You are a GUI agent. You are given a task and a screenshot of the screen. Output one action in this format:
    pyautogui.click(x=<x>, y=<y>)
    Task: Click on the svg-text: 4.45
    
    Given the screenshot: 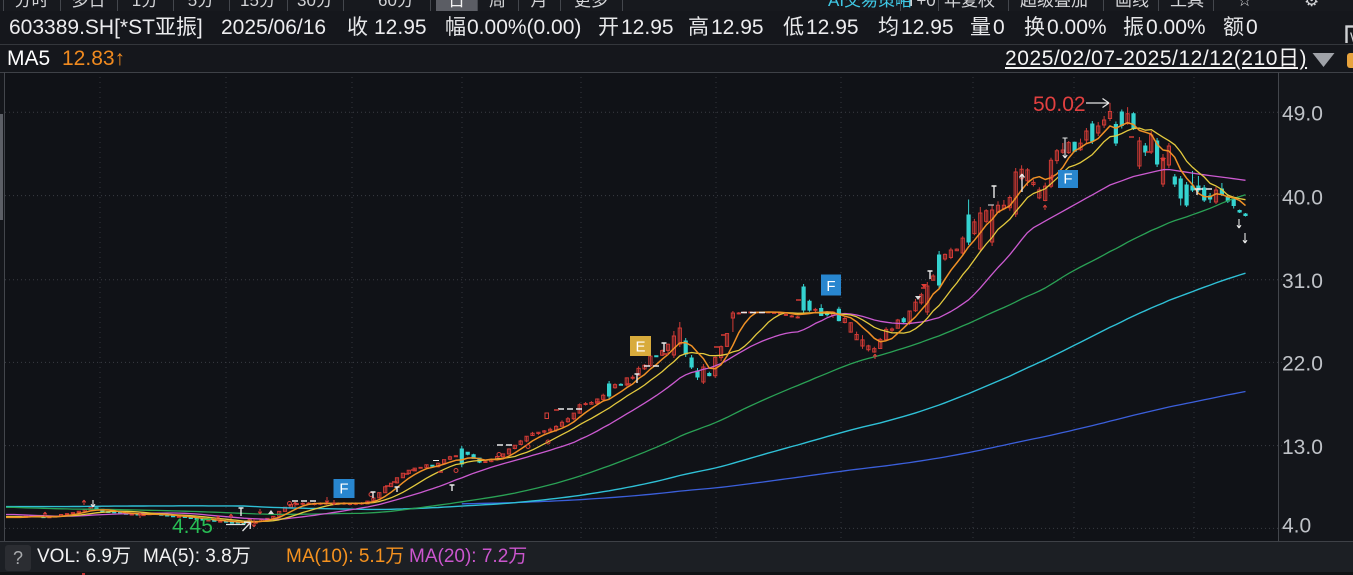 What is the action you would take?
    pyautogui.click(x=192, y=526)
    